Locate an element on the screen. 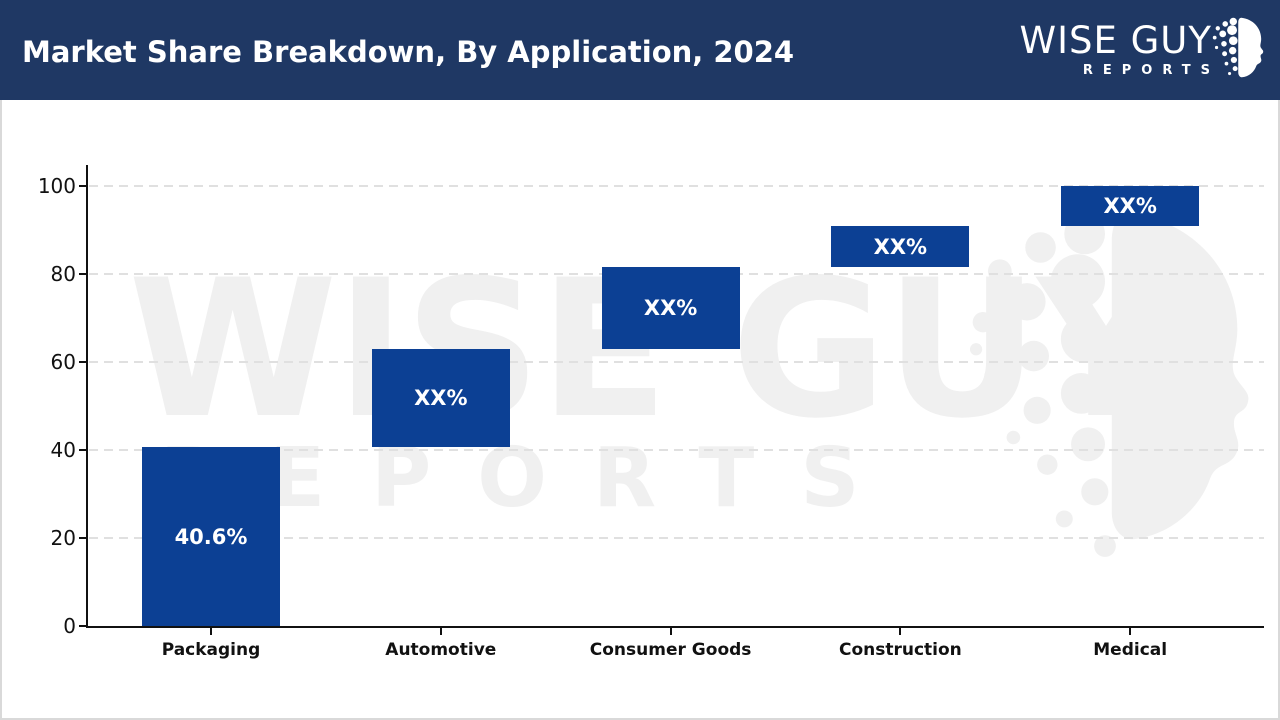  bar-value-label: 40.6% is located at coordinates (211, 536).